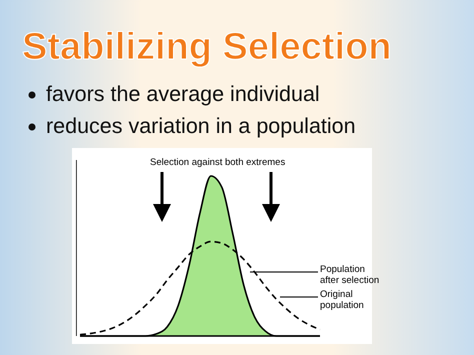  Describe the element at coordinates (207, 47) in the screenshot. I see `chart-title: Stabilizing Selection` at that location.